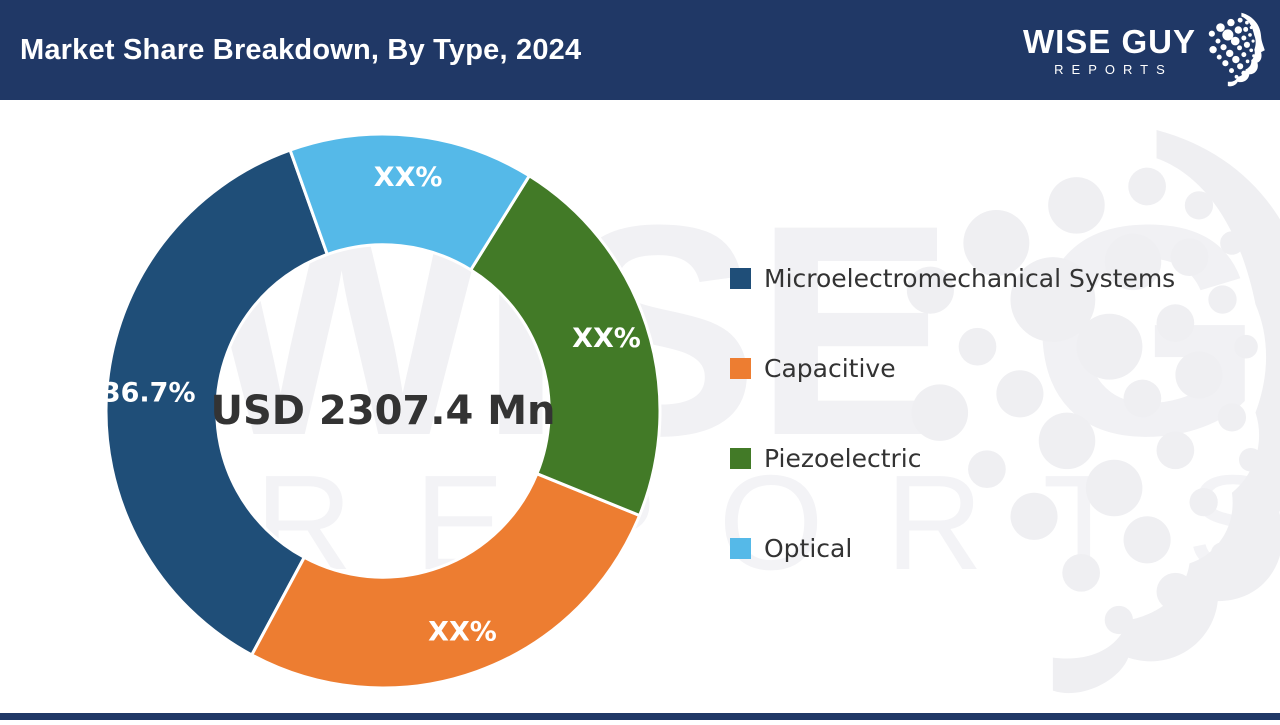 This screenshot has height=725, width=1280. I want to click on donut-segment-microelectromechanical-systems, so click(216, 402).